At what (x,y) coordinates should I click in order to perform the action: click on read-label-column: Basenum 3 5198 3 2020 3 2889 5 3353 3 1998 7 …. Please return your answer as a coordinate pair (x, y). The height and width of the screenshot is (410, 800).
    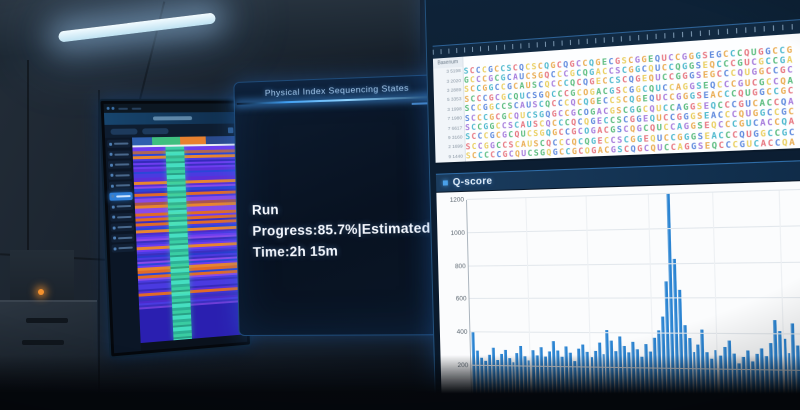
    Looking at the image, I should click on (449, 109).